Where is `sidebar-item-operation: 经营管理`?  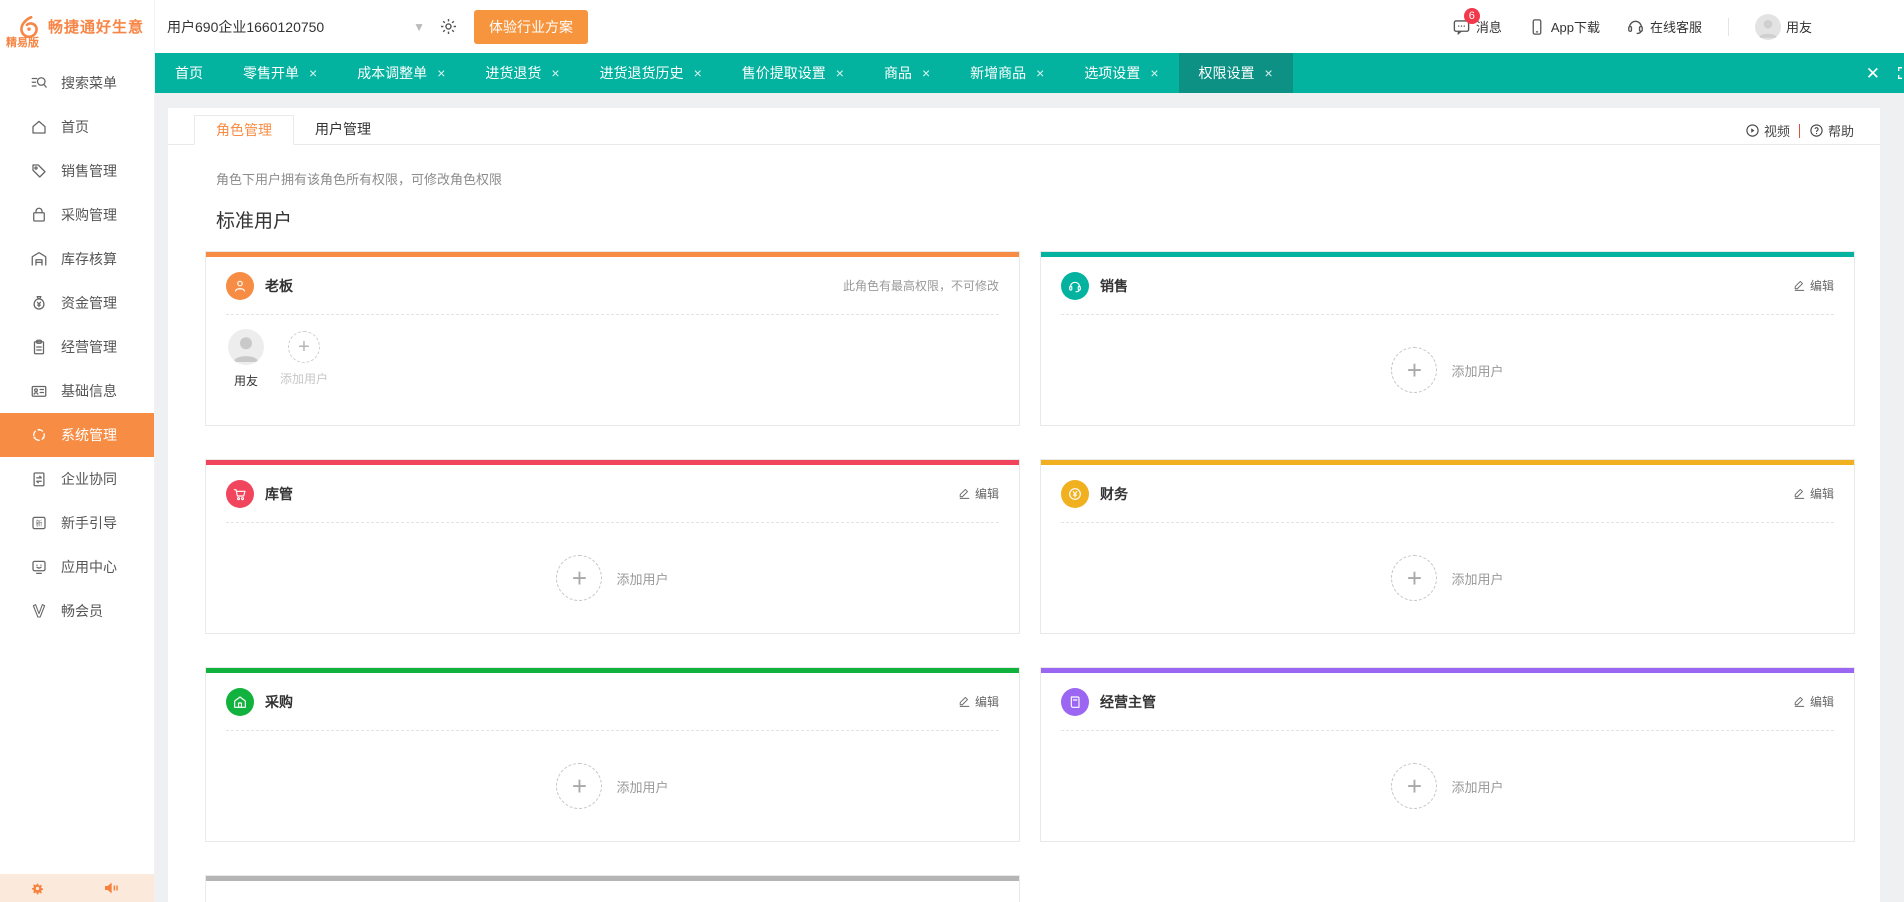 sidebar-item-operation: 经营管理 is located at coordinates (77, 347).